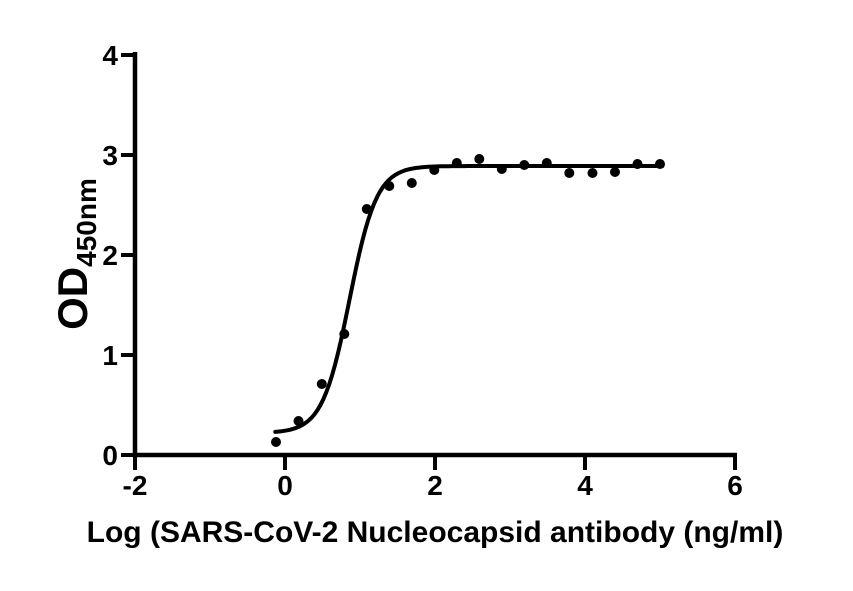 The width and height of the screenshot is (853, 591). Describe the element at coordinates (110, 55) in the screenshot. I see `y-tick-label: 4` at that location.